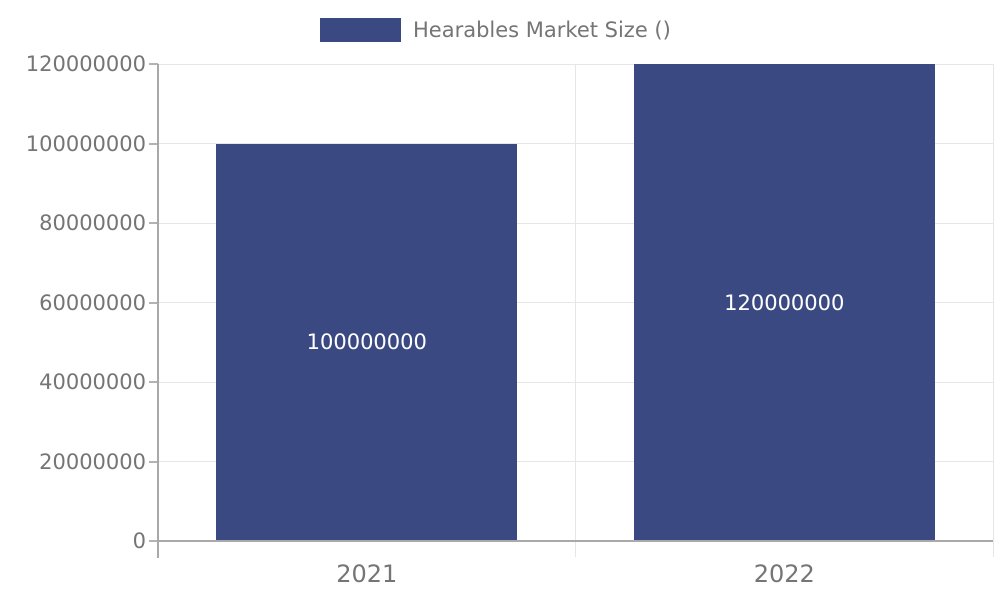  I want to click on legend-label: Hearables Market Size (), so click(542, 30).